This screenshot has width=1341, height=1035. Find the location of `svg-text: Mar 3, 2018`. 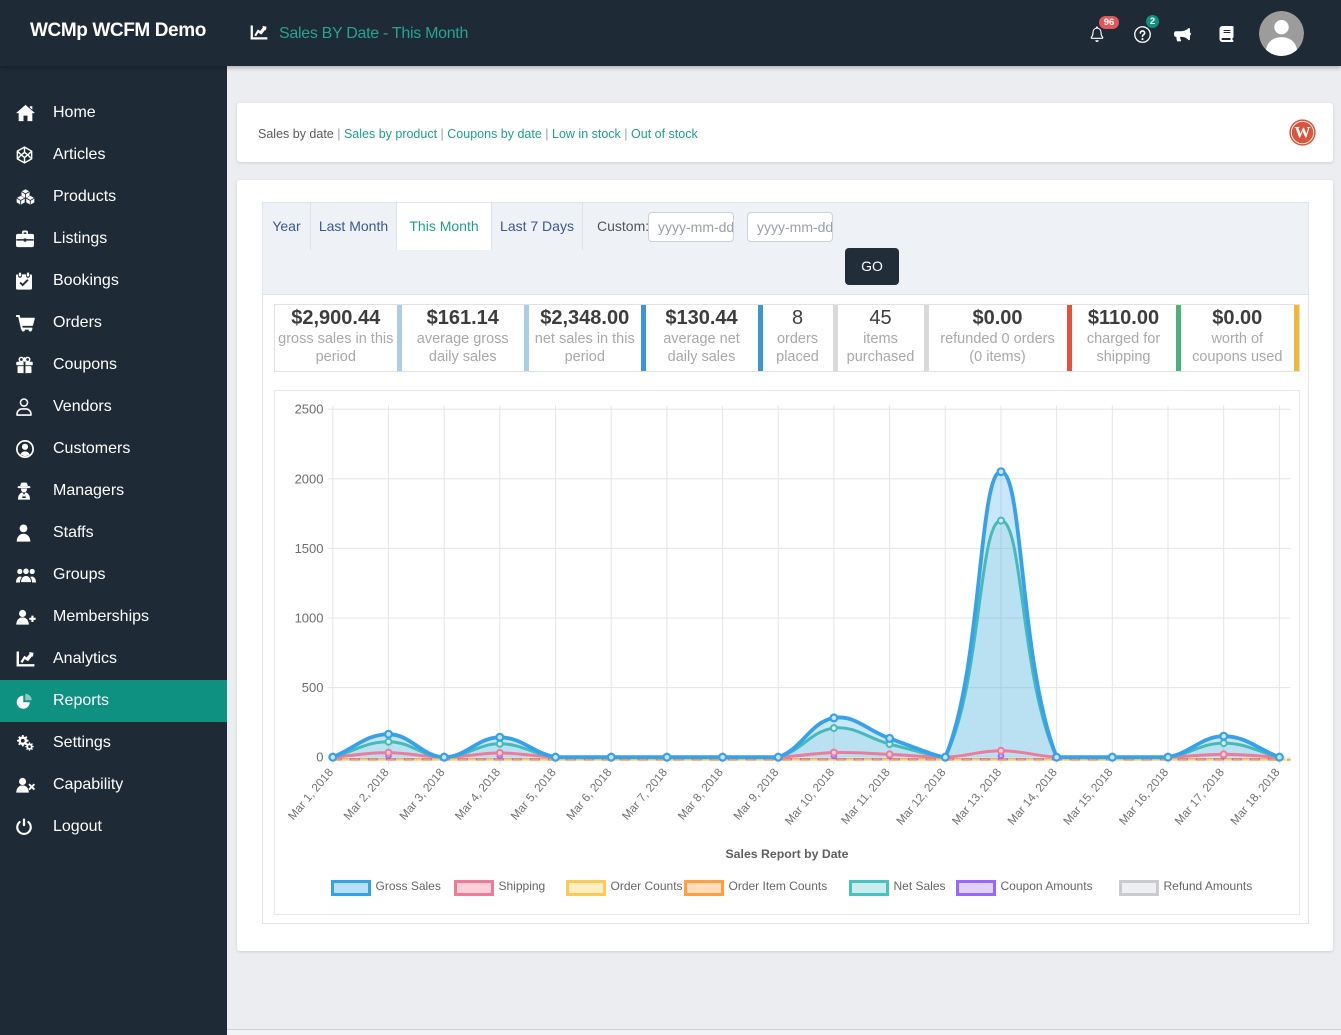

svg-text: Mar 3, 2018 is located at coordinates (421, 794).